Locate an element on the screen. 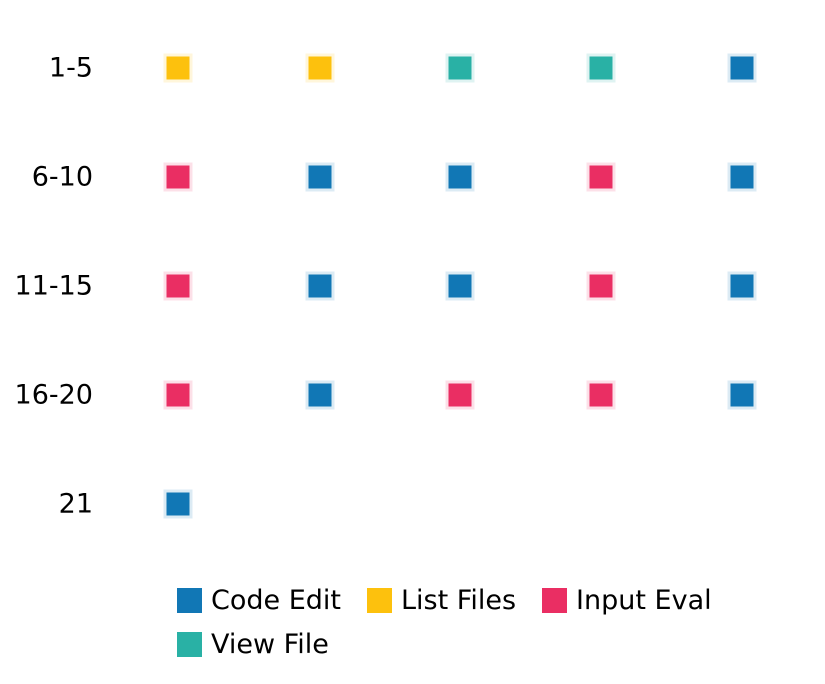  legend-item: View File is located at coordinates (253, 644).